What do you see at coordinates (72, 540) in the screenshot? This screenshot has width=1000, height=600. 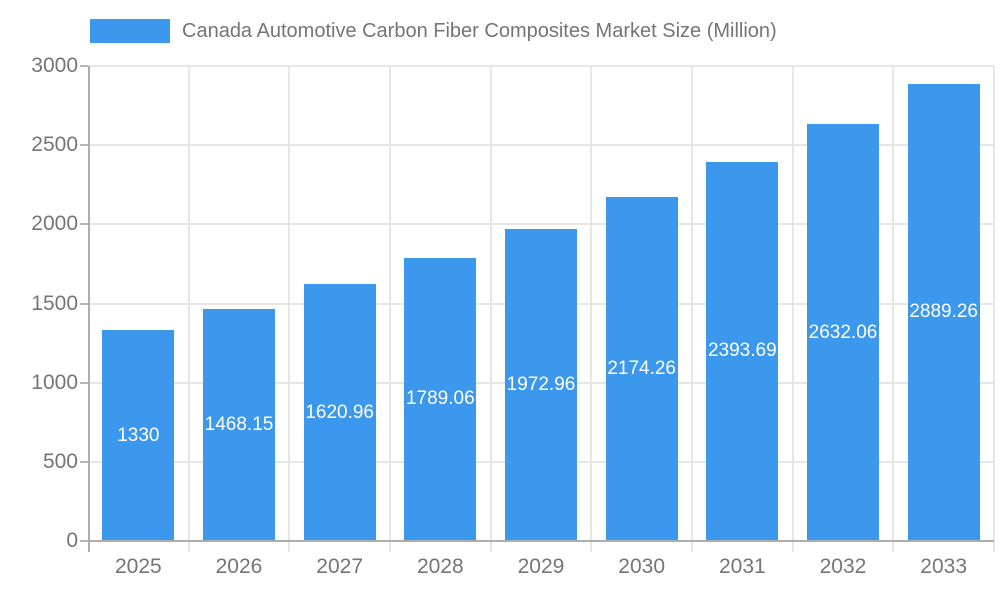 I see `y-tick-label-0: 0` at bounding box center [72, 540].